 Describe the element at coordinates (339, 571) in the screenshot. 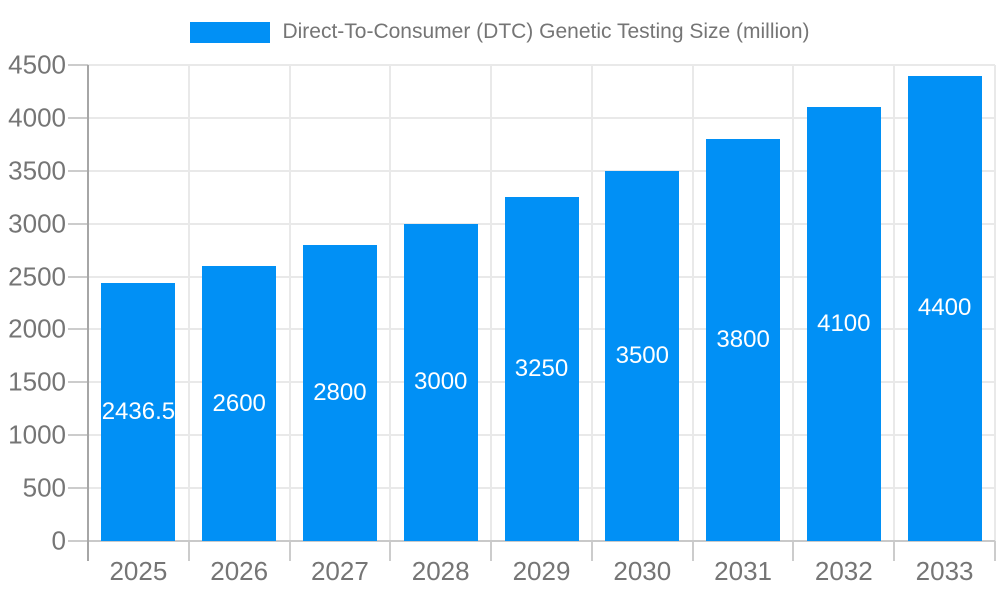

I see `x-tick-label: 2027` at that location.